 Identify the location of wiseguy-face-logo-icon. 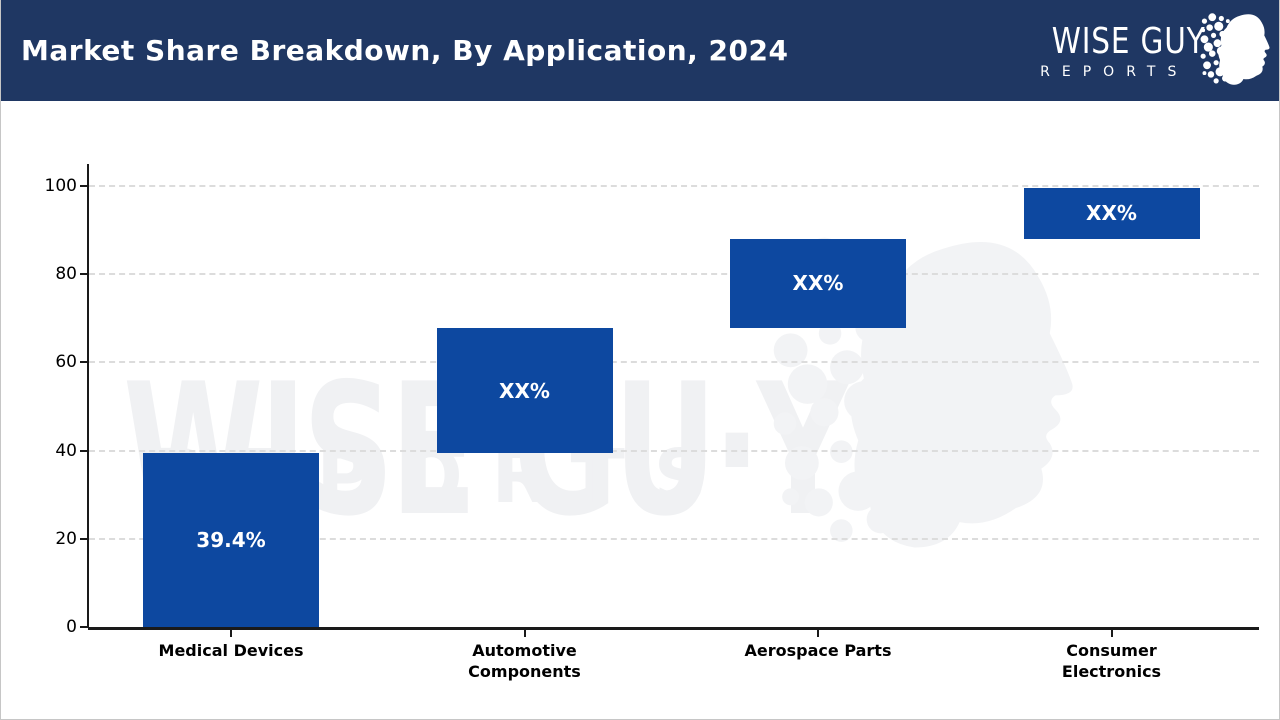
(1235, 49).